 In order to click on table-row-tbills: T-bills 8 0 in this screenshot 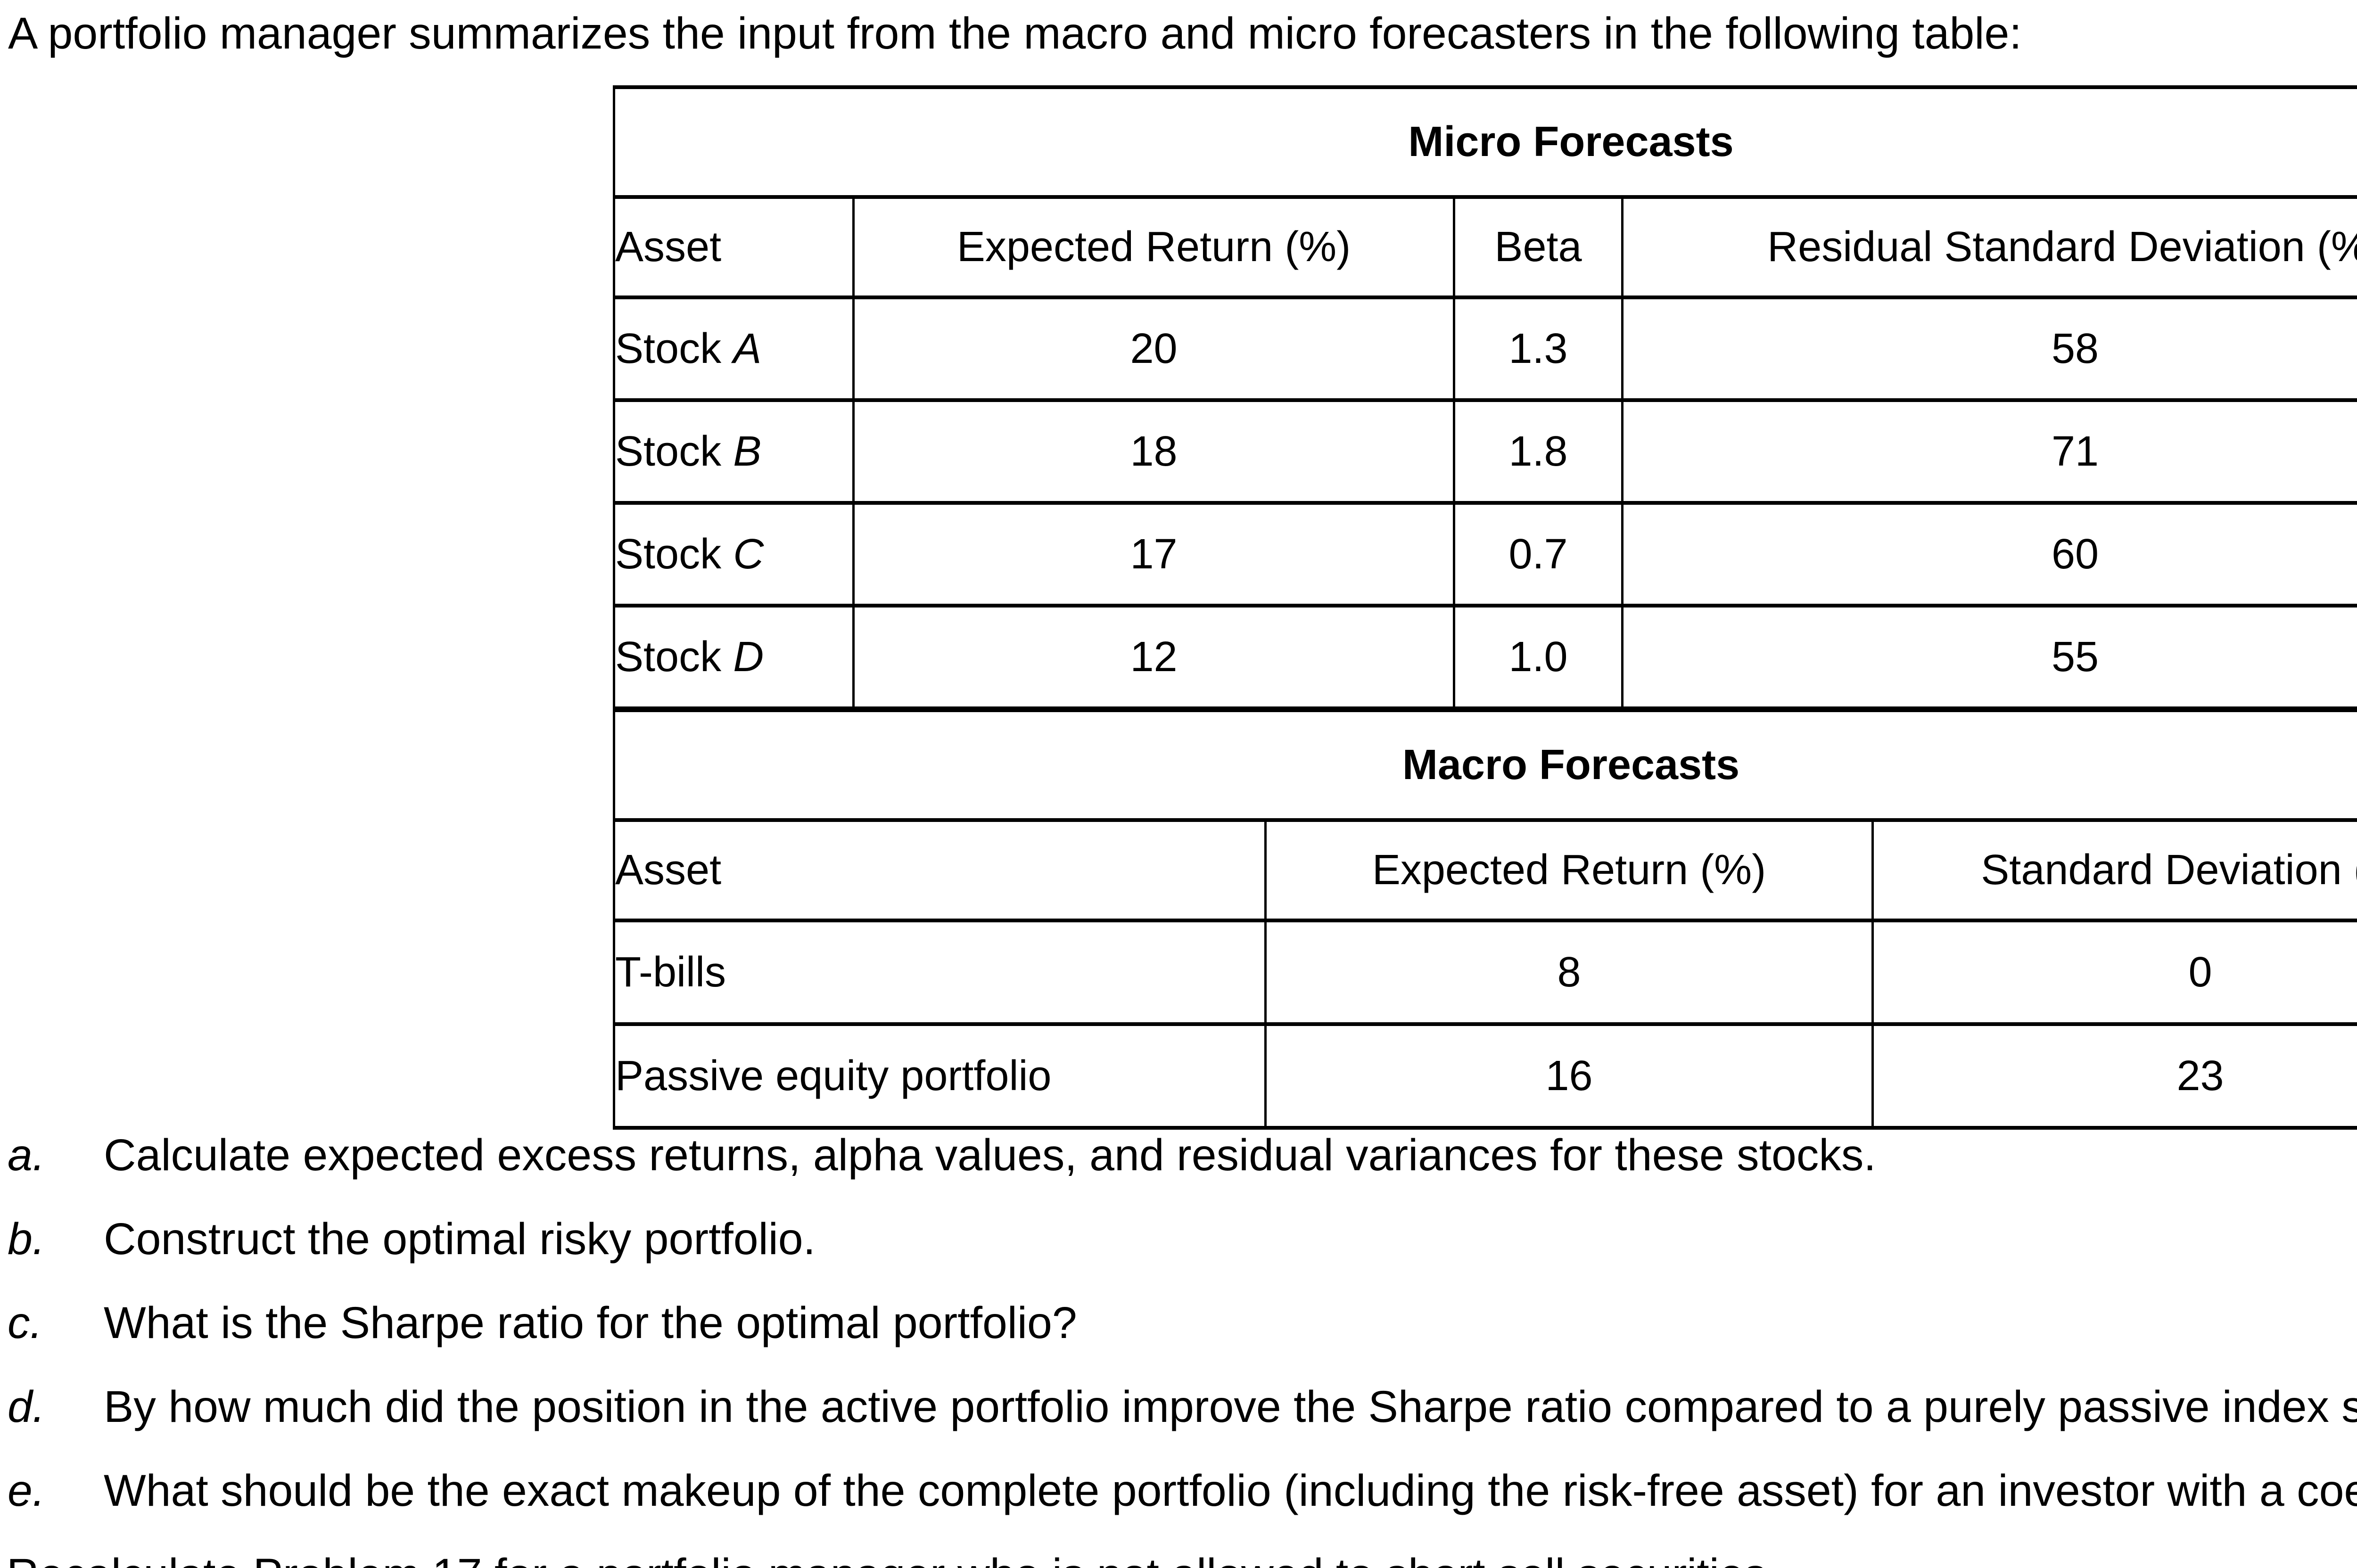, I will do `click(1485, 972)`.